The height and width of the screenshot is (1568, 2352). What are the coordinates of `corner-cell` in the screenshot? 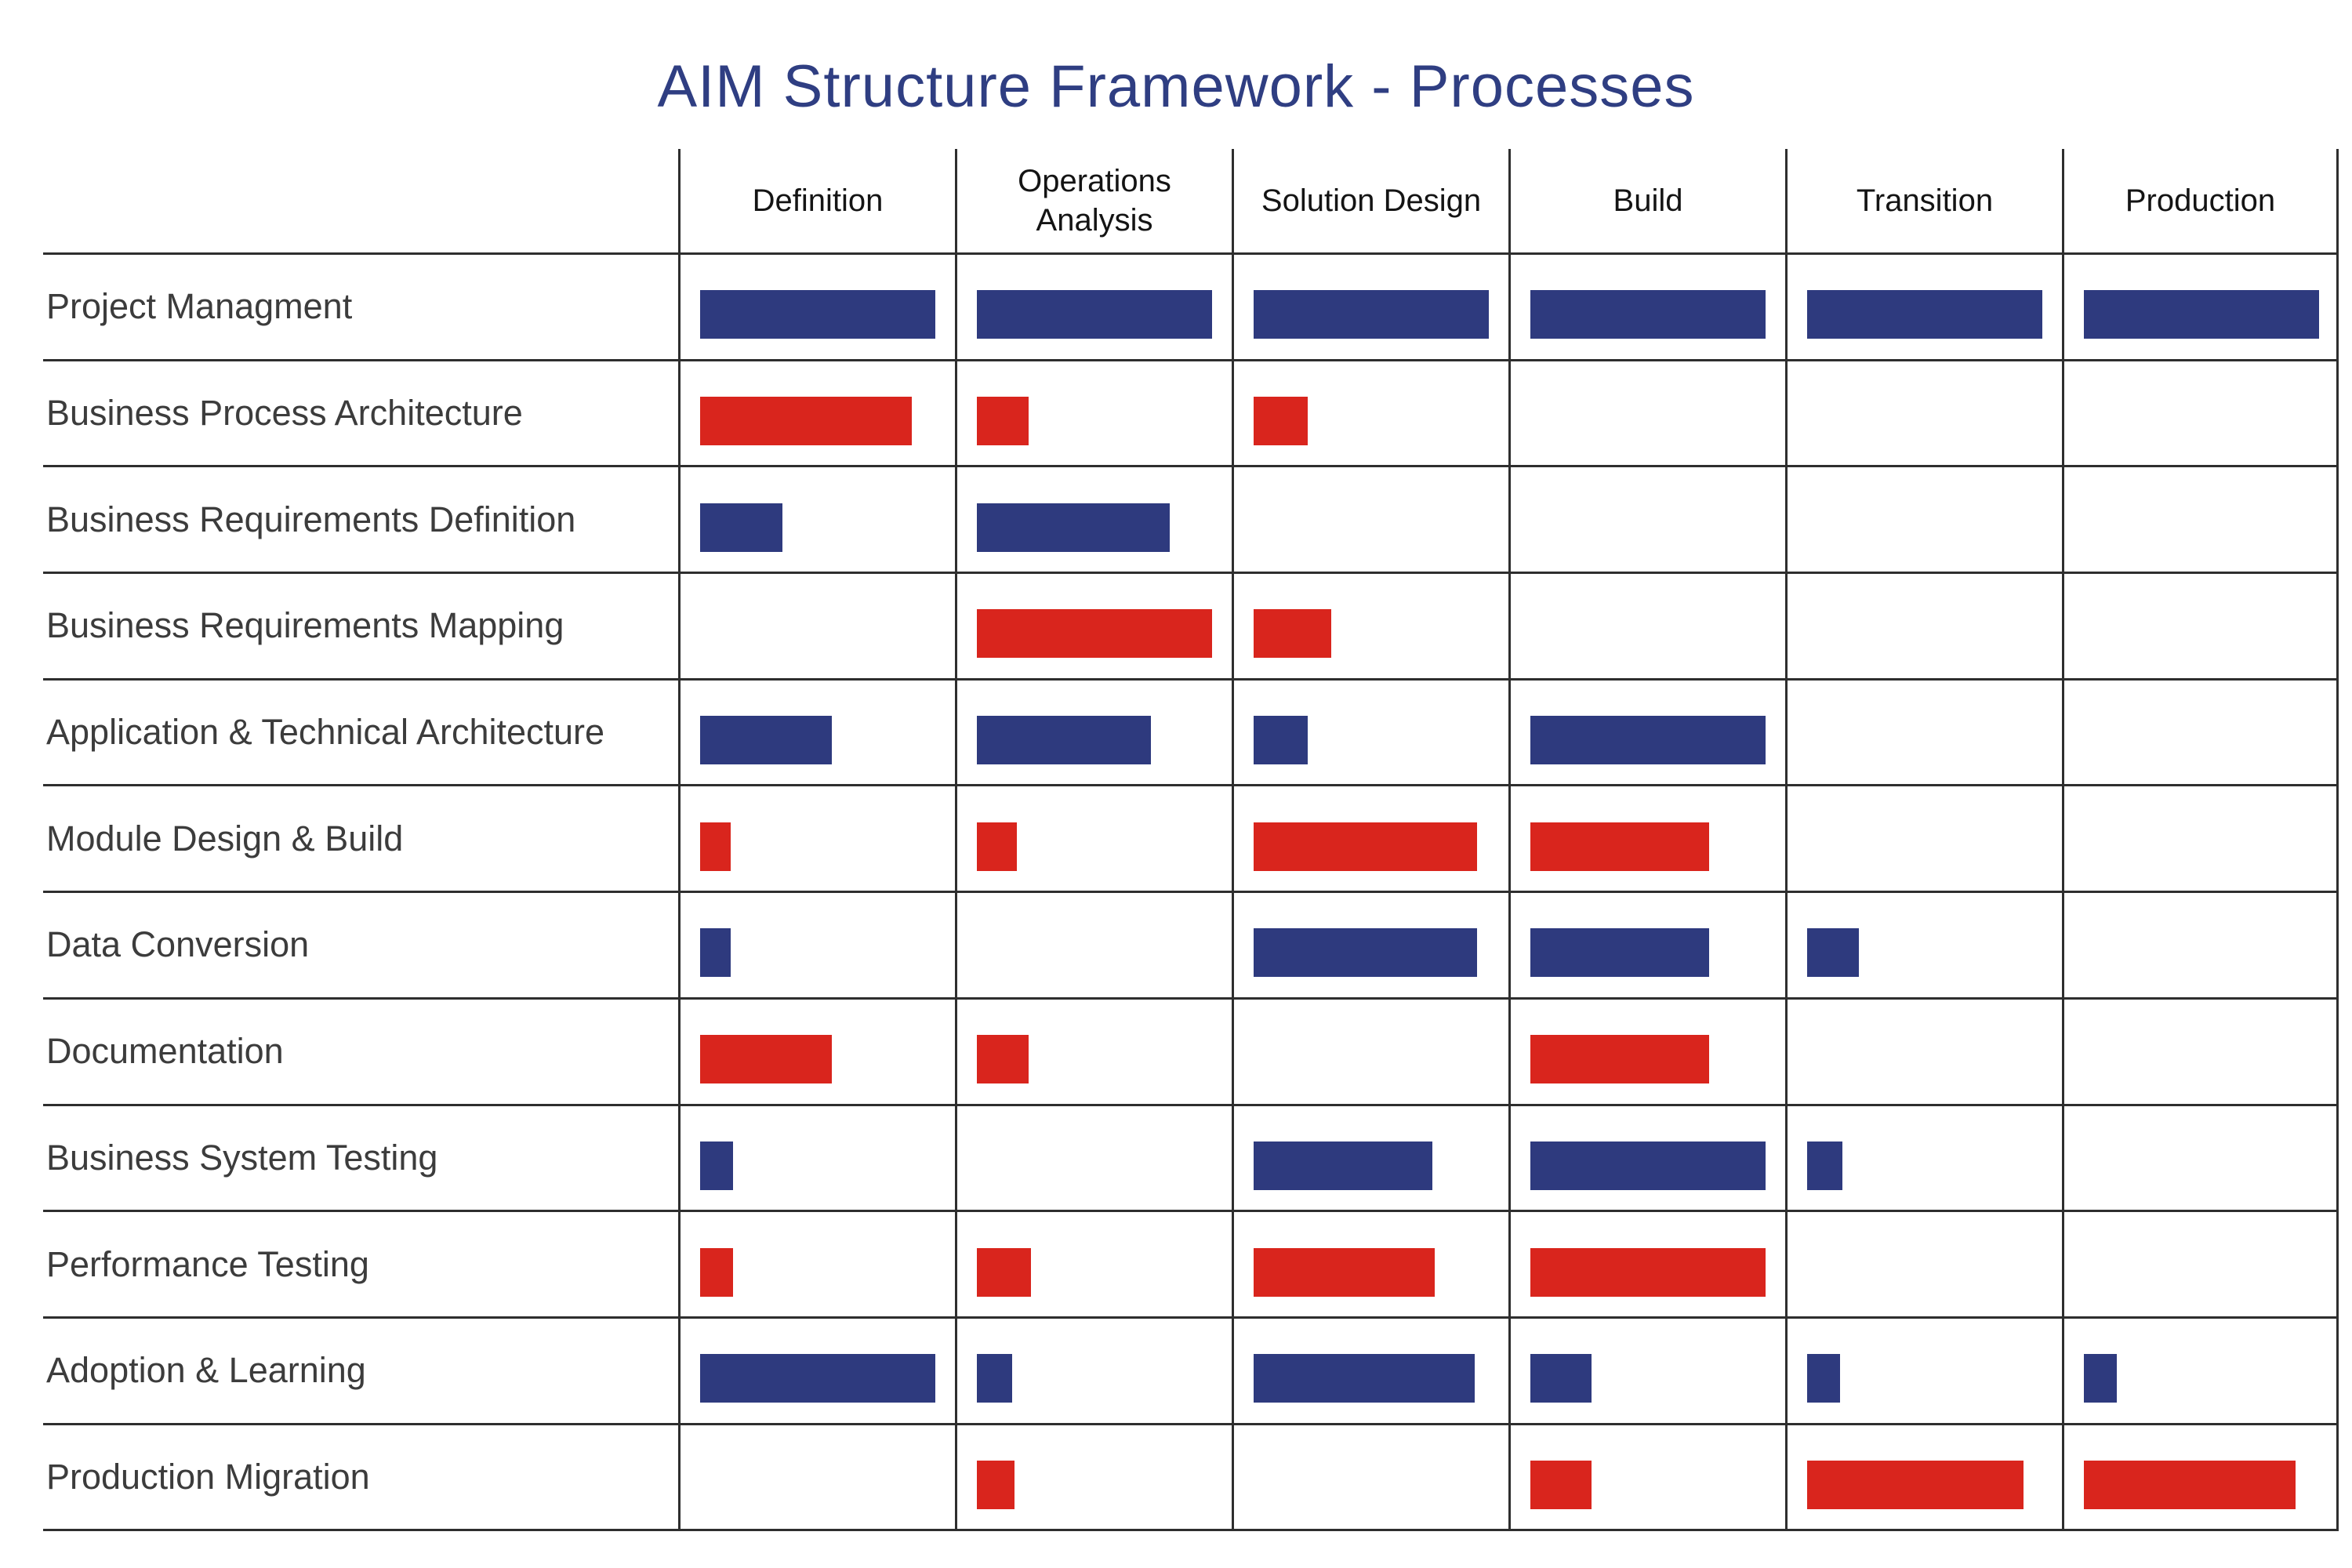 It's located at (360, 202).